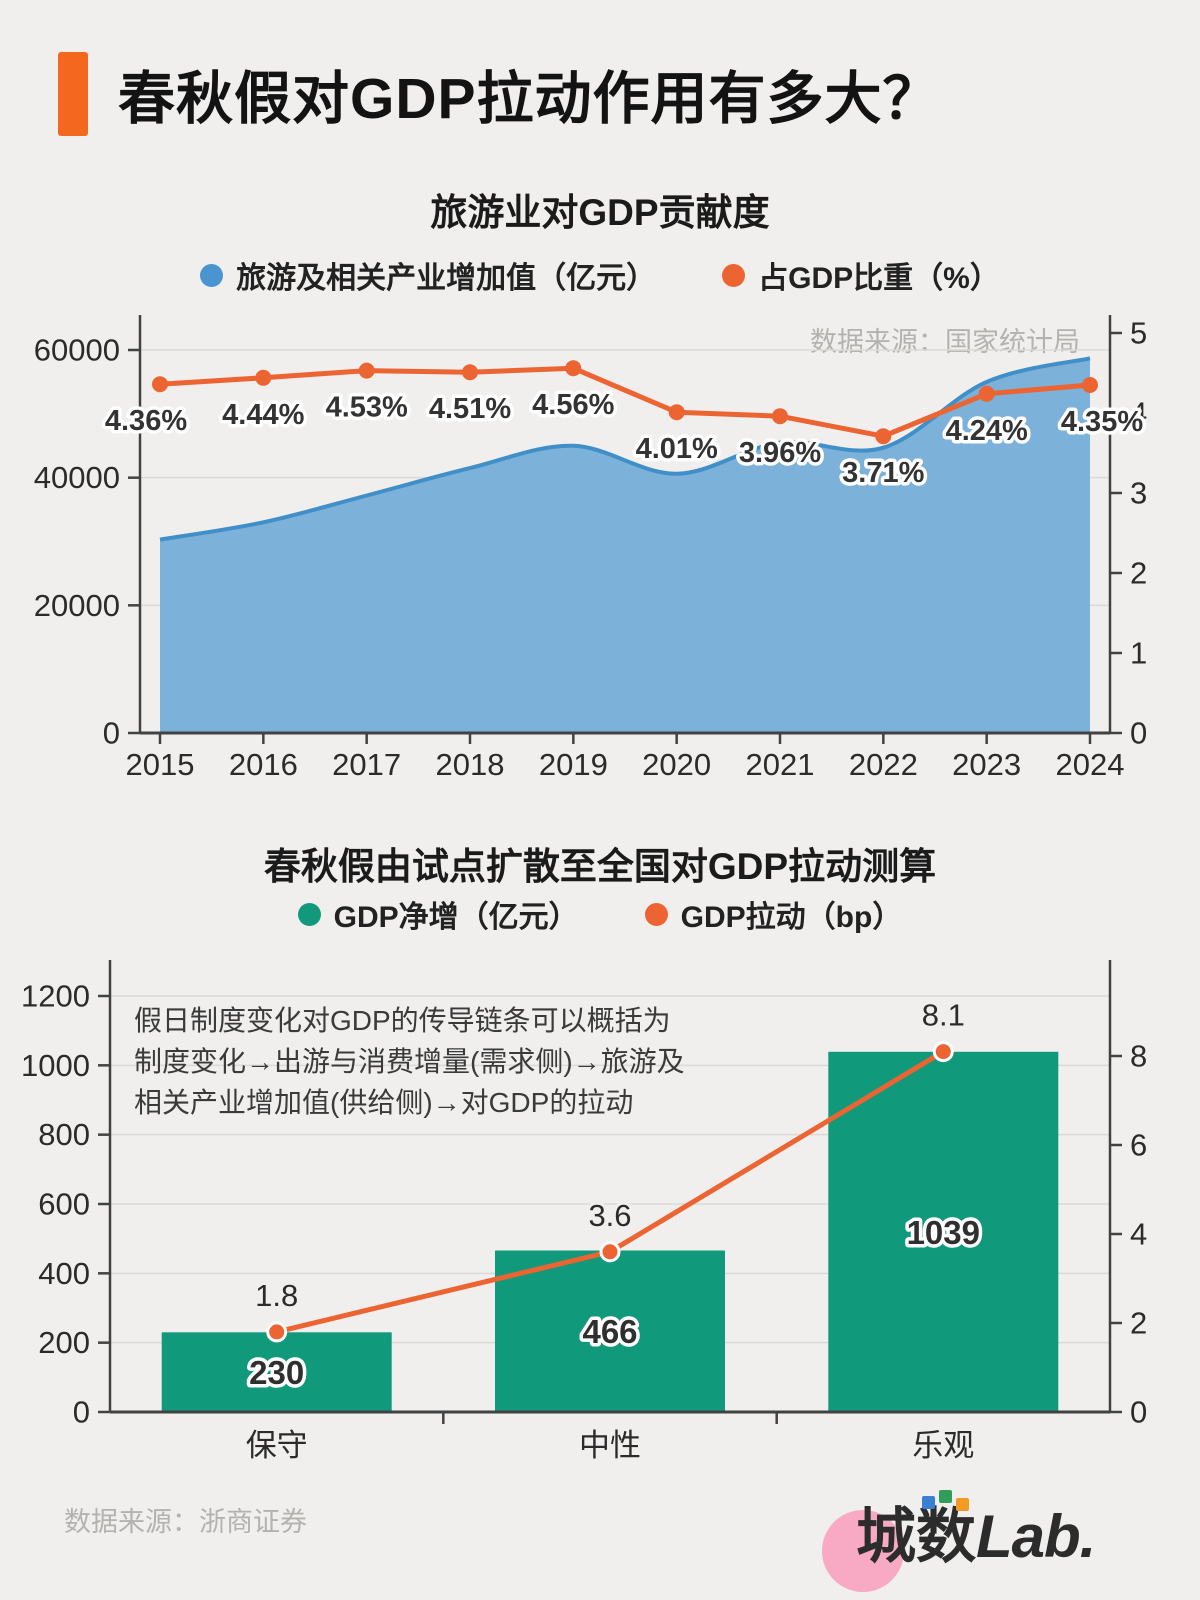  I want to click on svg-text: 1039, so click(943, 1232).